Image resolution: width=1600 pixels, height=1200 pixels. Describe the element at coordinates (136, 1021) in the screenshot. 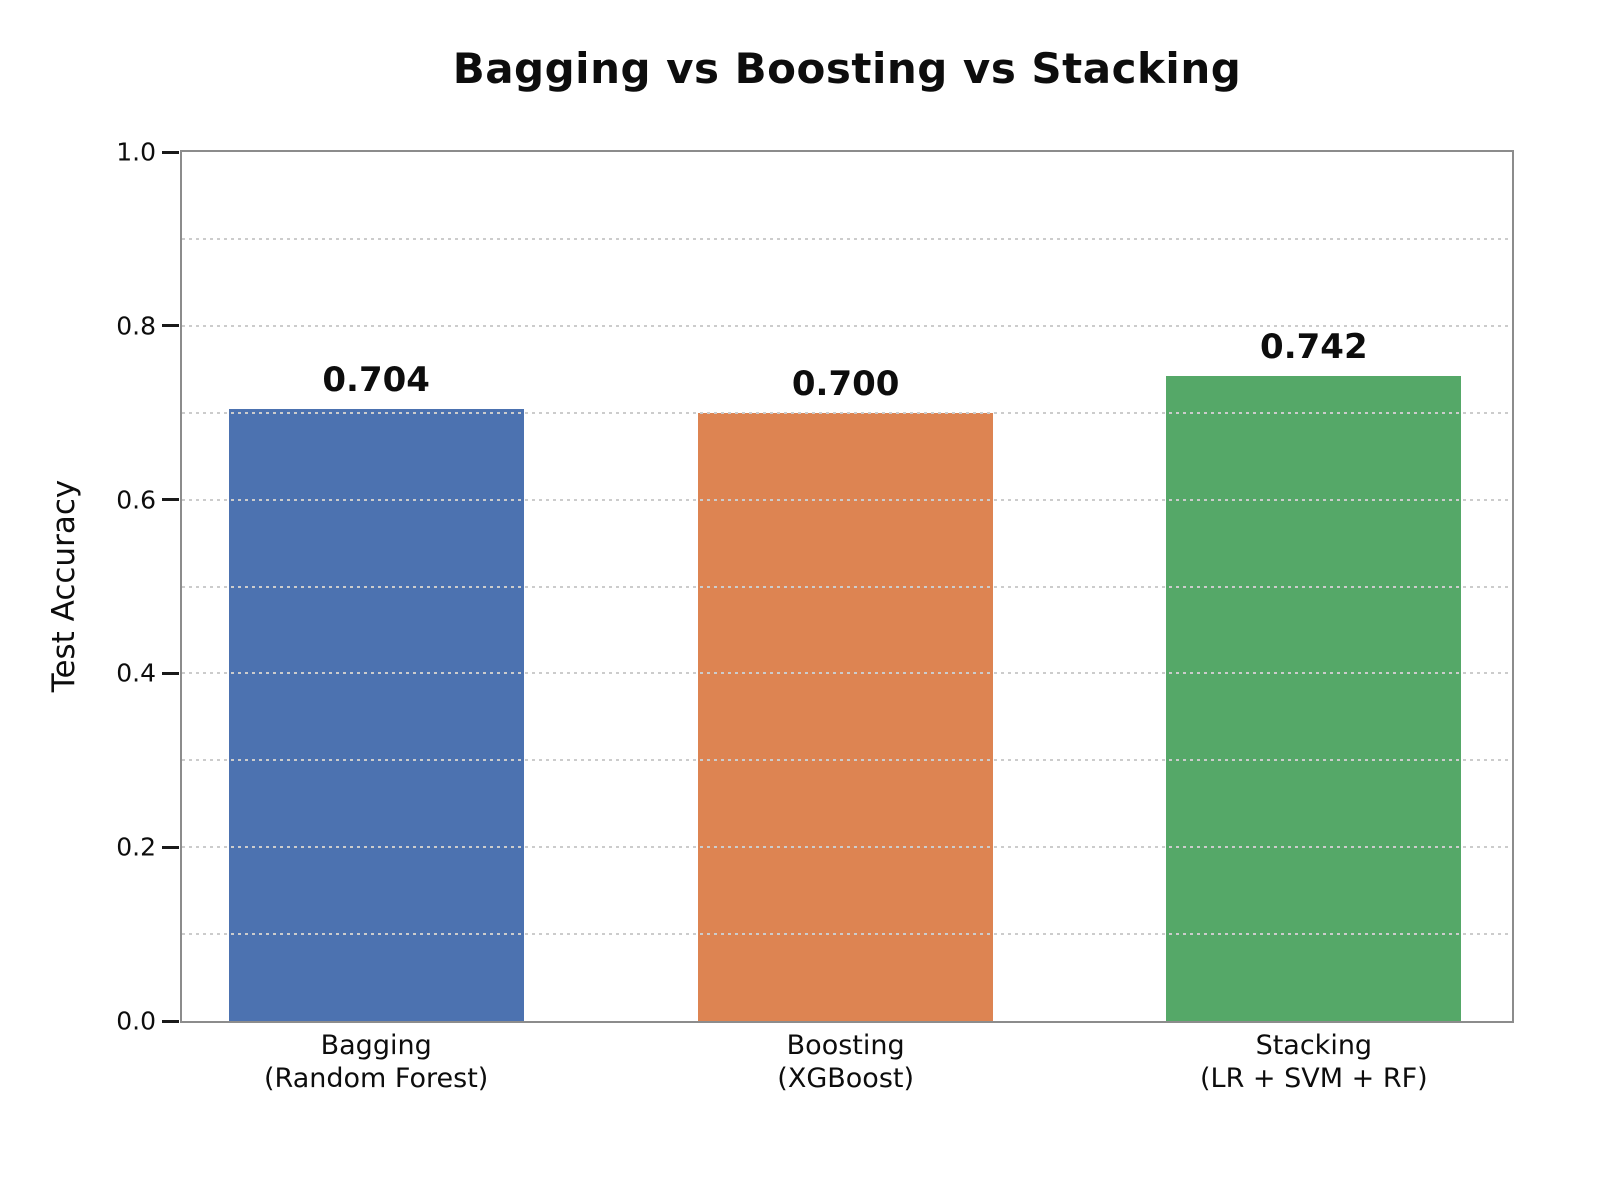

I see `y-tick-label: 0.0` at that location.